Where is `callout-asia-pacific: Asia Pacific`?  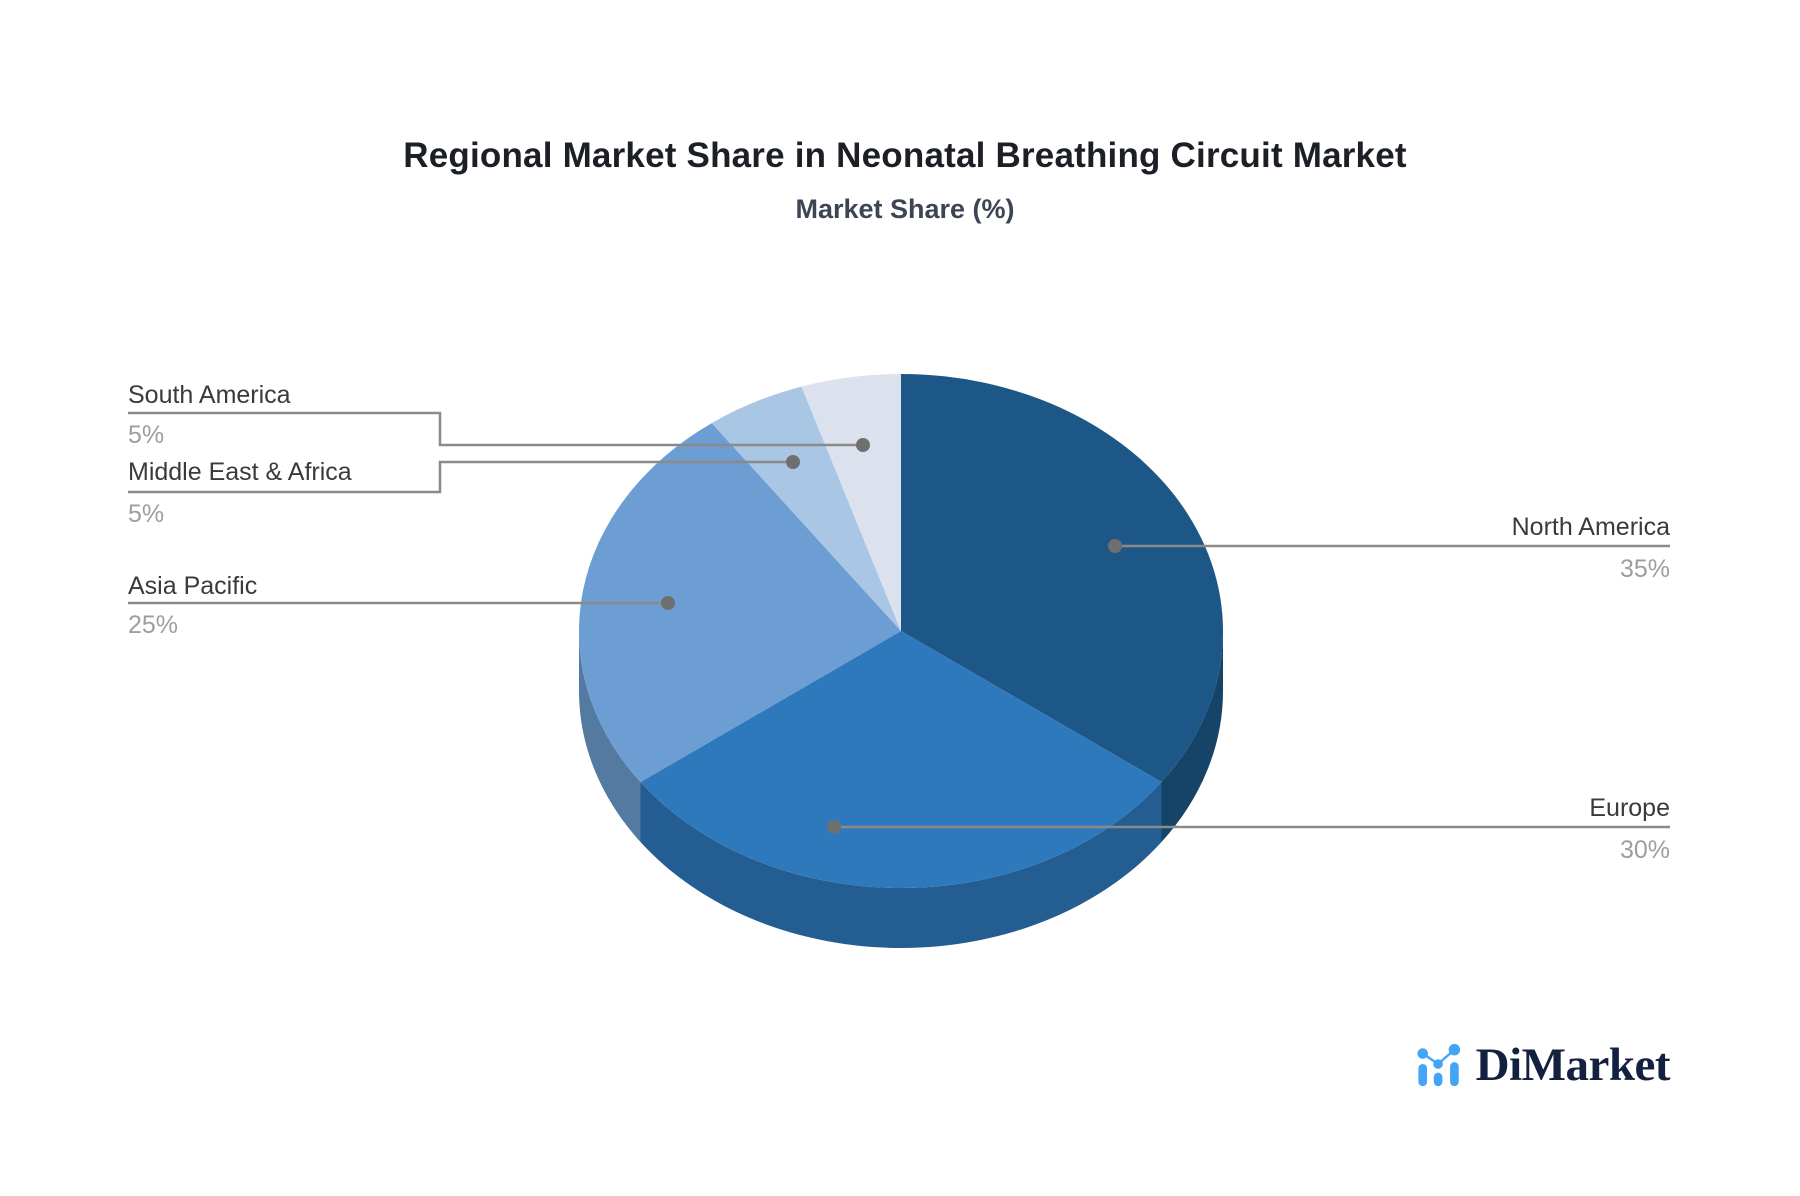
callout-asia-pacific: Asia Pacific is located at coordinates (192, 586).